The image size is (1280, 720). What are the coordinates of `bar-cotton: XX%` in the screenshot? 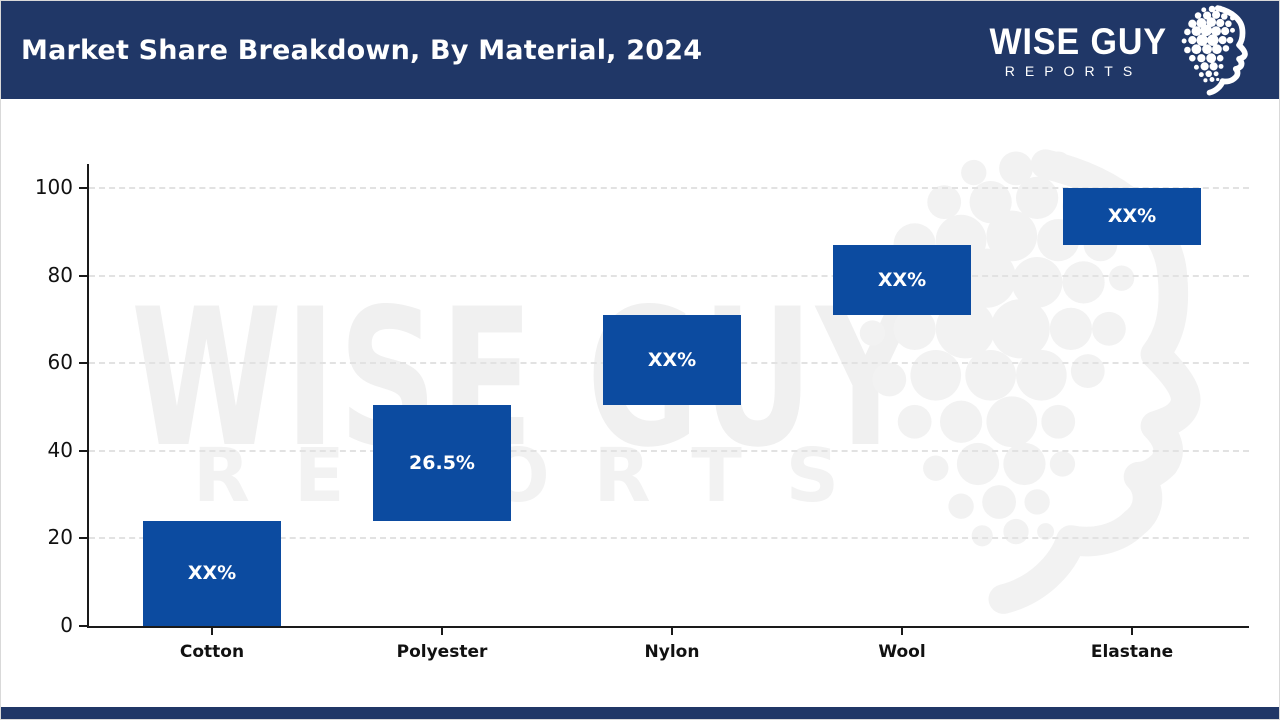 It's located at (212, 573).